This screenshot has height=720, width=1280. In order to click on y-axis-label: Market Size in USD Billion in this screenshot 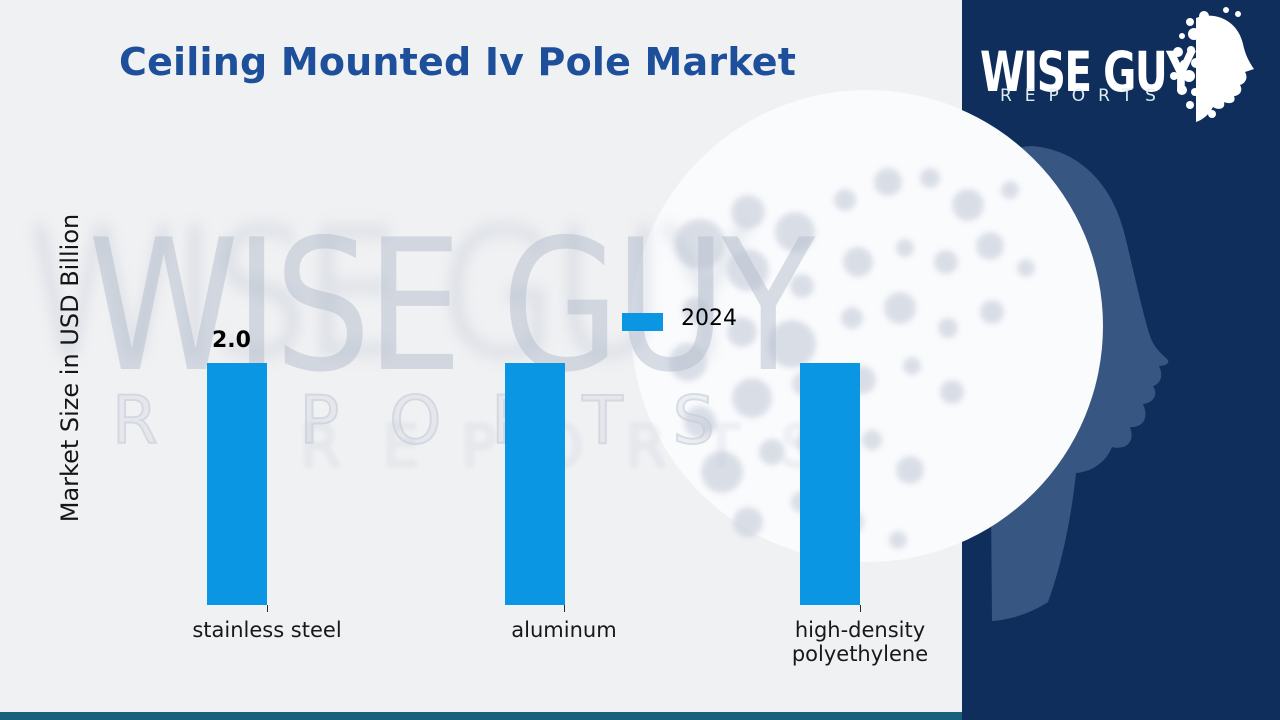, I will do `click(70, 368)`.